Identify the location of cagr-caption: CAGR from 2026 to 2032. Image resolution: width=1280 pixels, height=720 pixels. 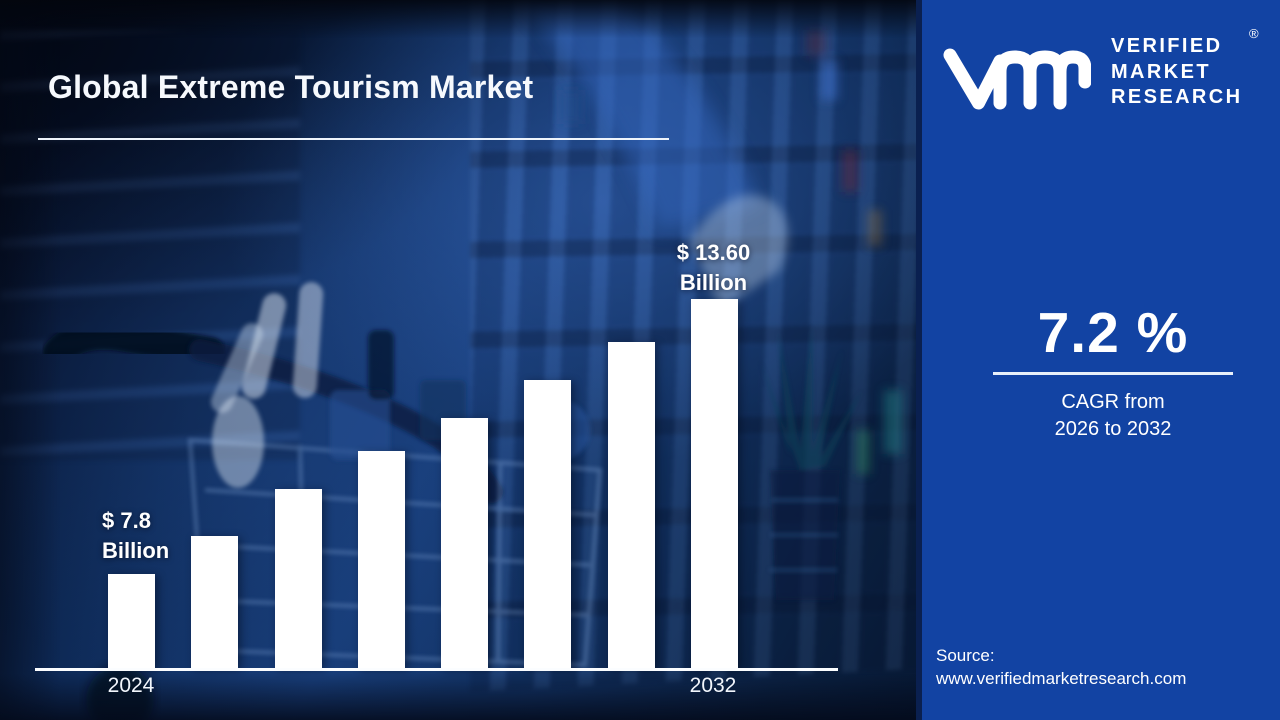
(1113, 416).